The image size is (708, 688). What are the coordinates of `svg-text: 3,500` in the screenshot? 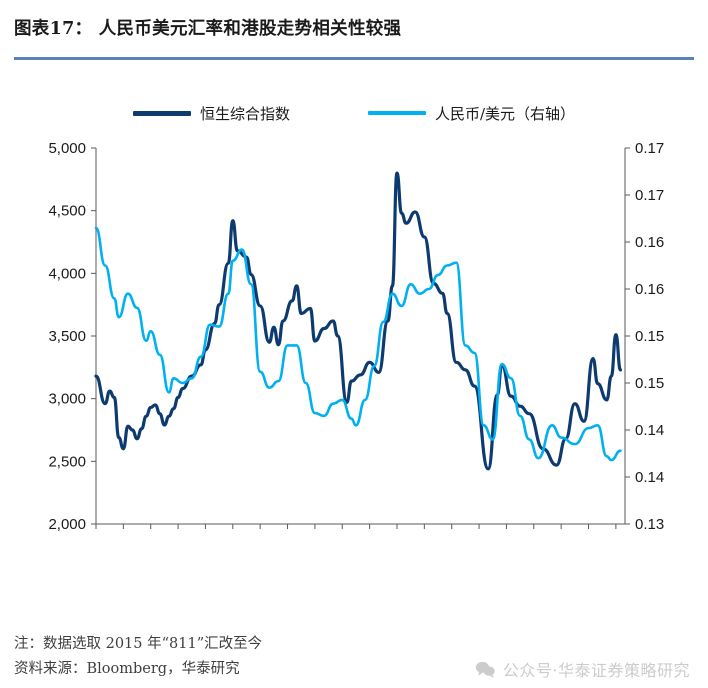 It's located at (67, 336).